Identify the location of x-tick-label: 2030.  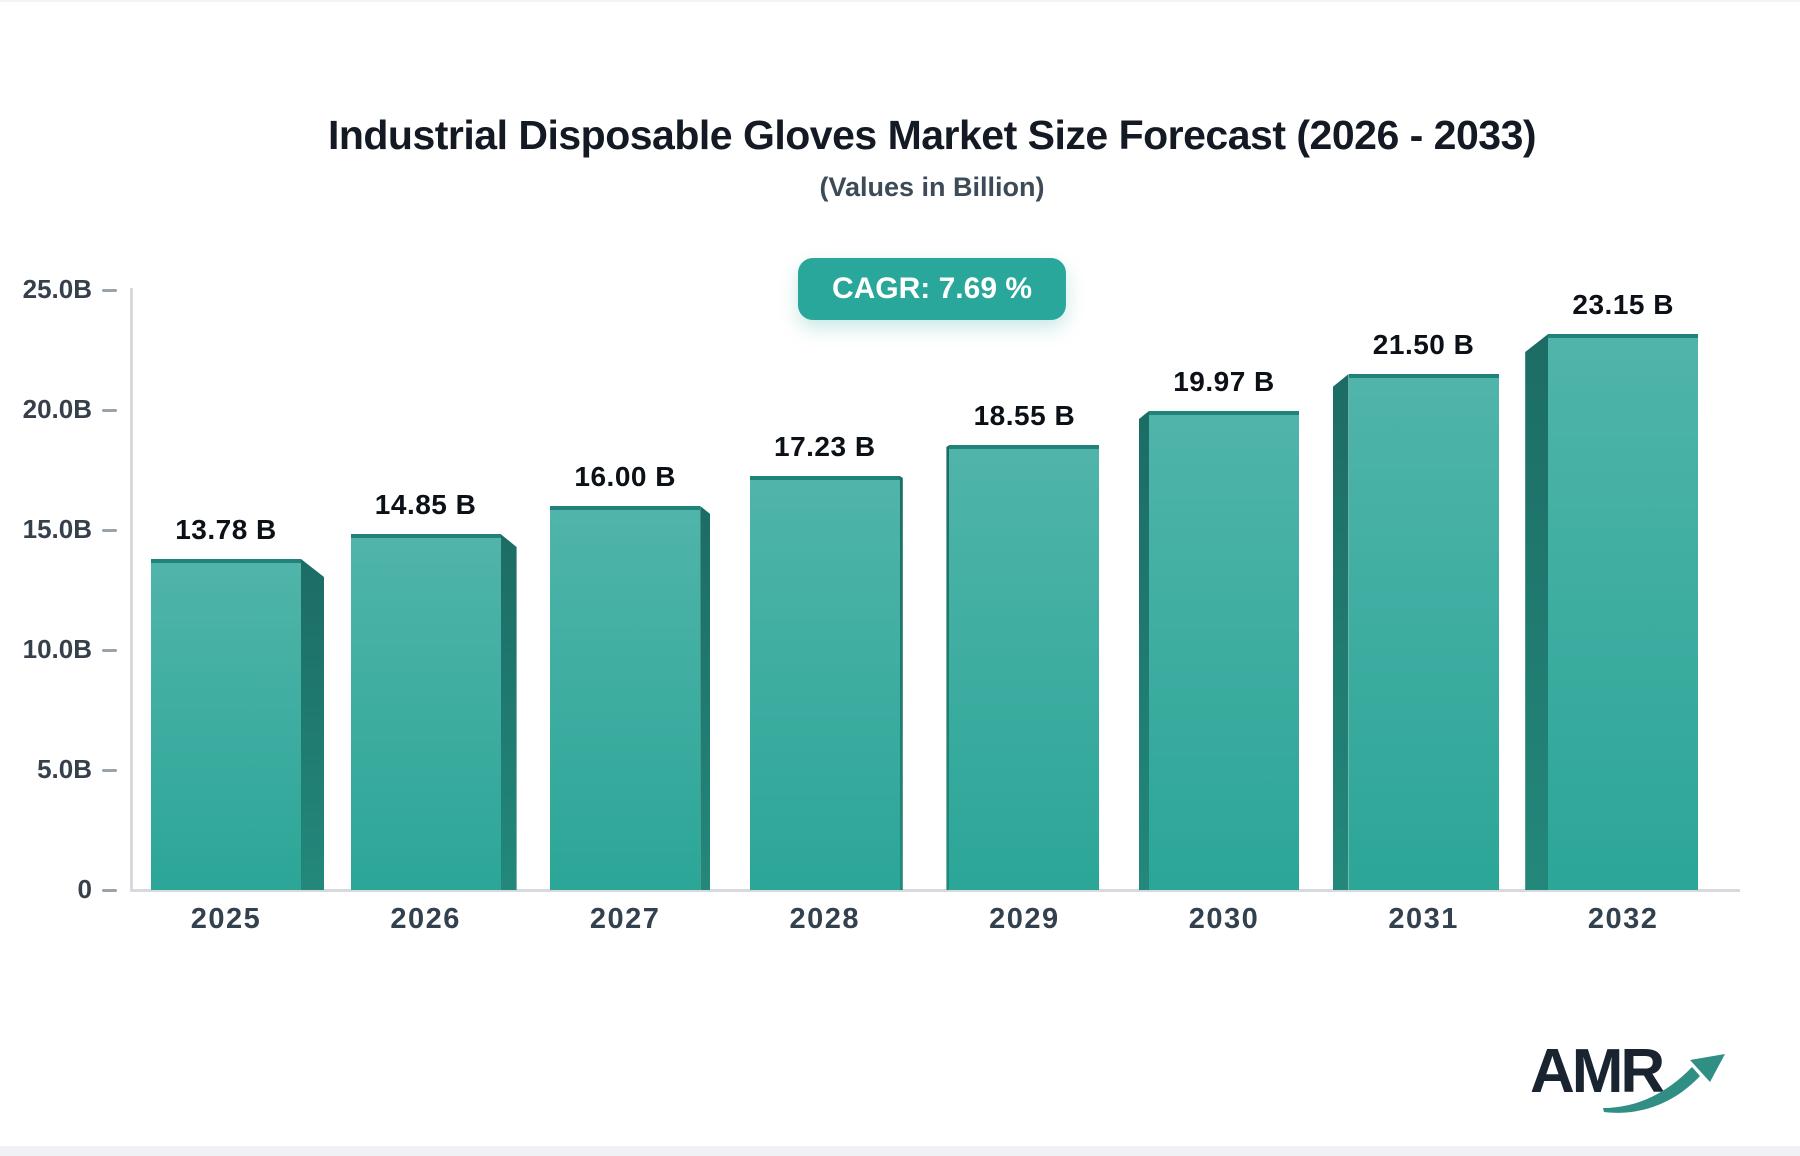
(1224, 919).